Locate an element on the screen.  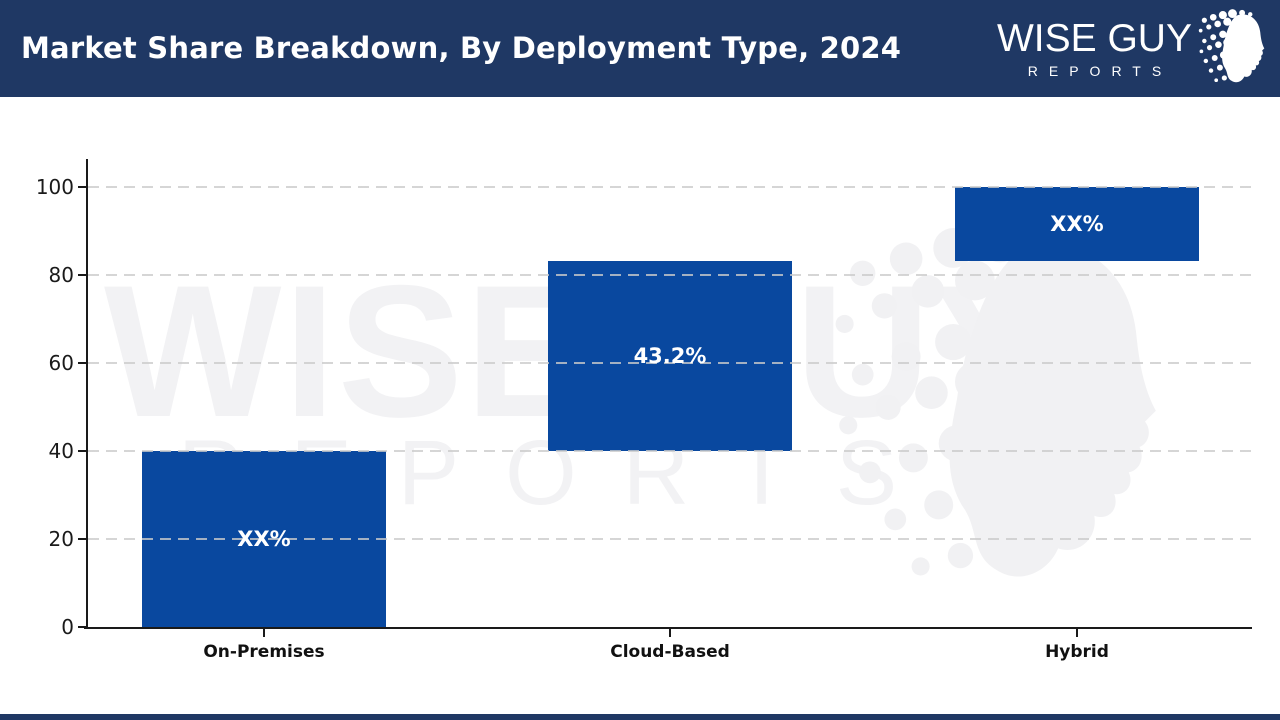
logo-head-icon is located at coordinates (1231, 46).